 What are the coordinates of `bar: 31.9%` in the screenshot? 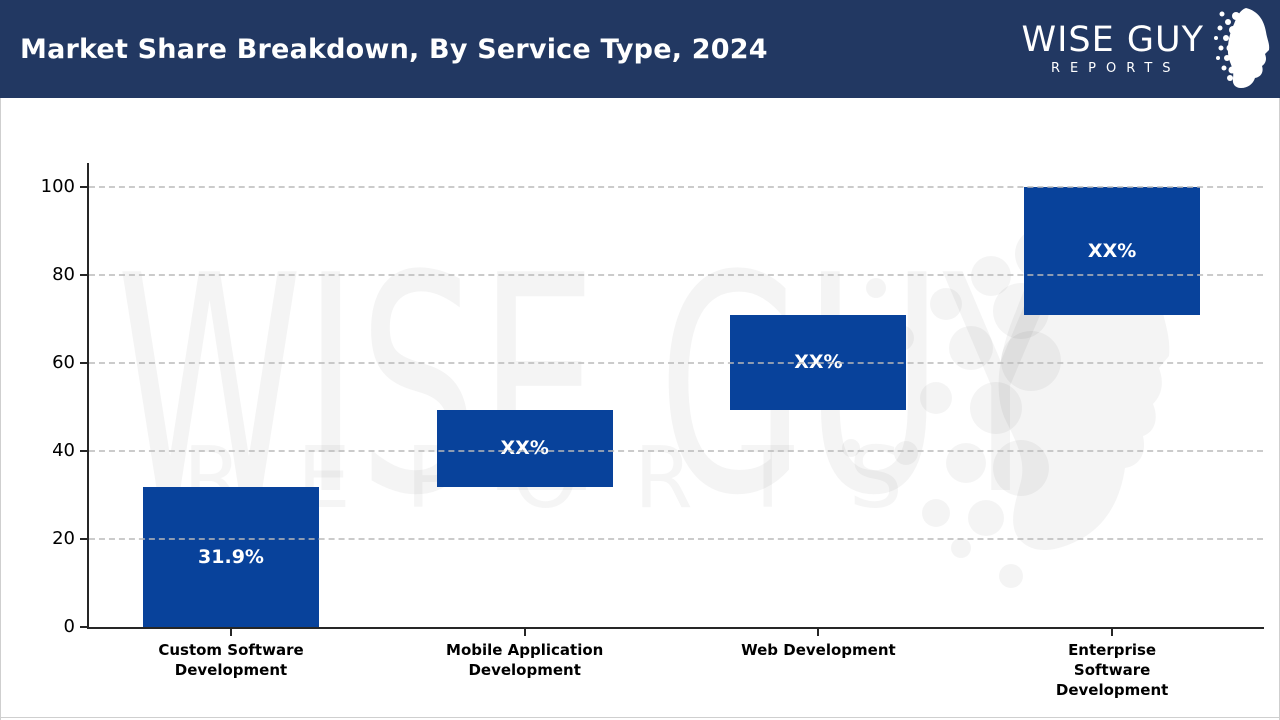 It's located at (231, 556).